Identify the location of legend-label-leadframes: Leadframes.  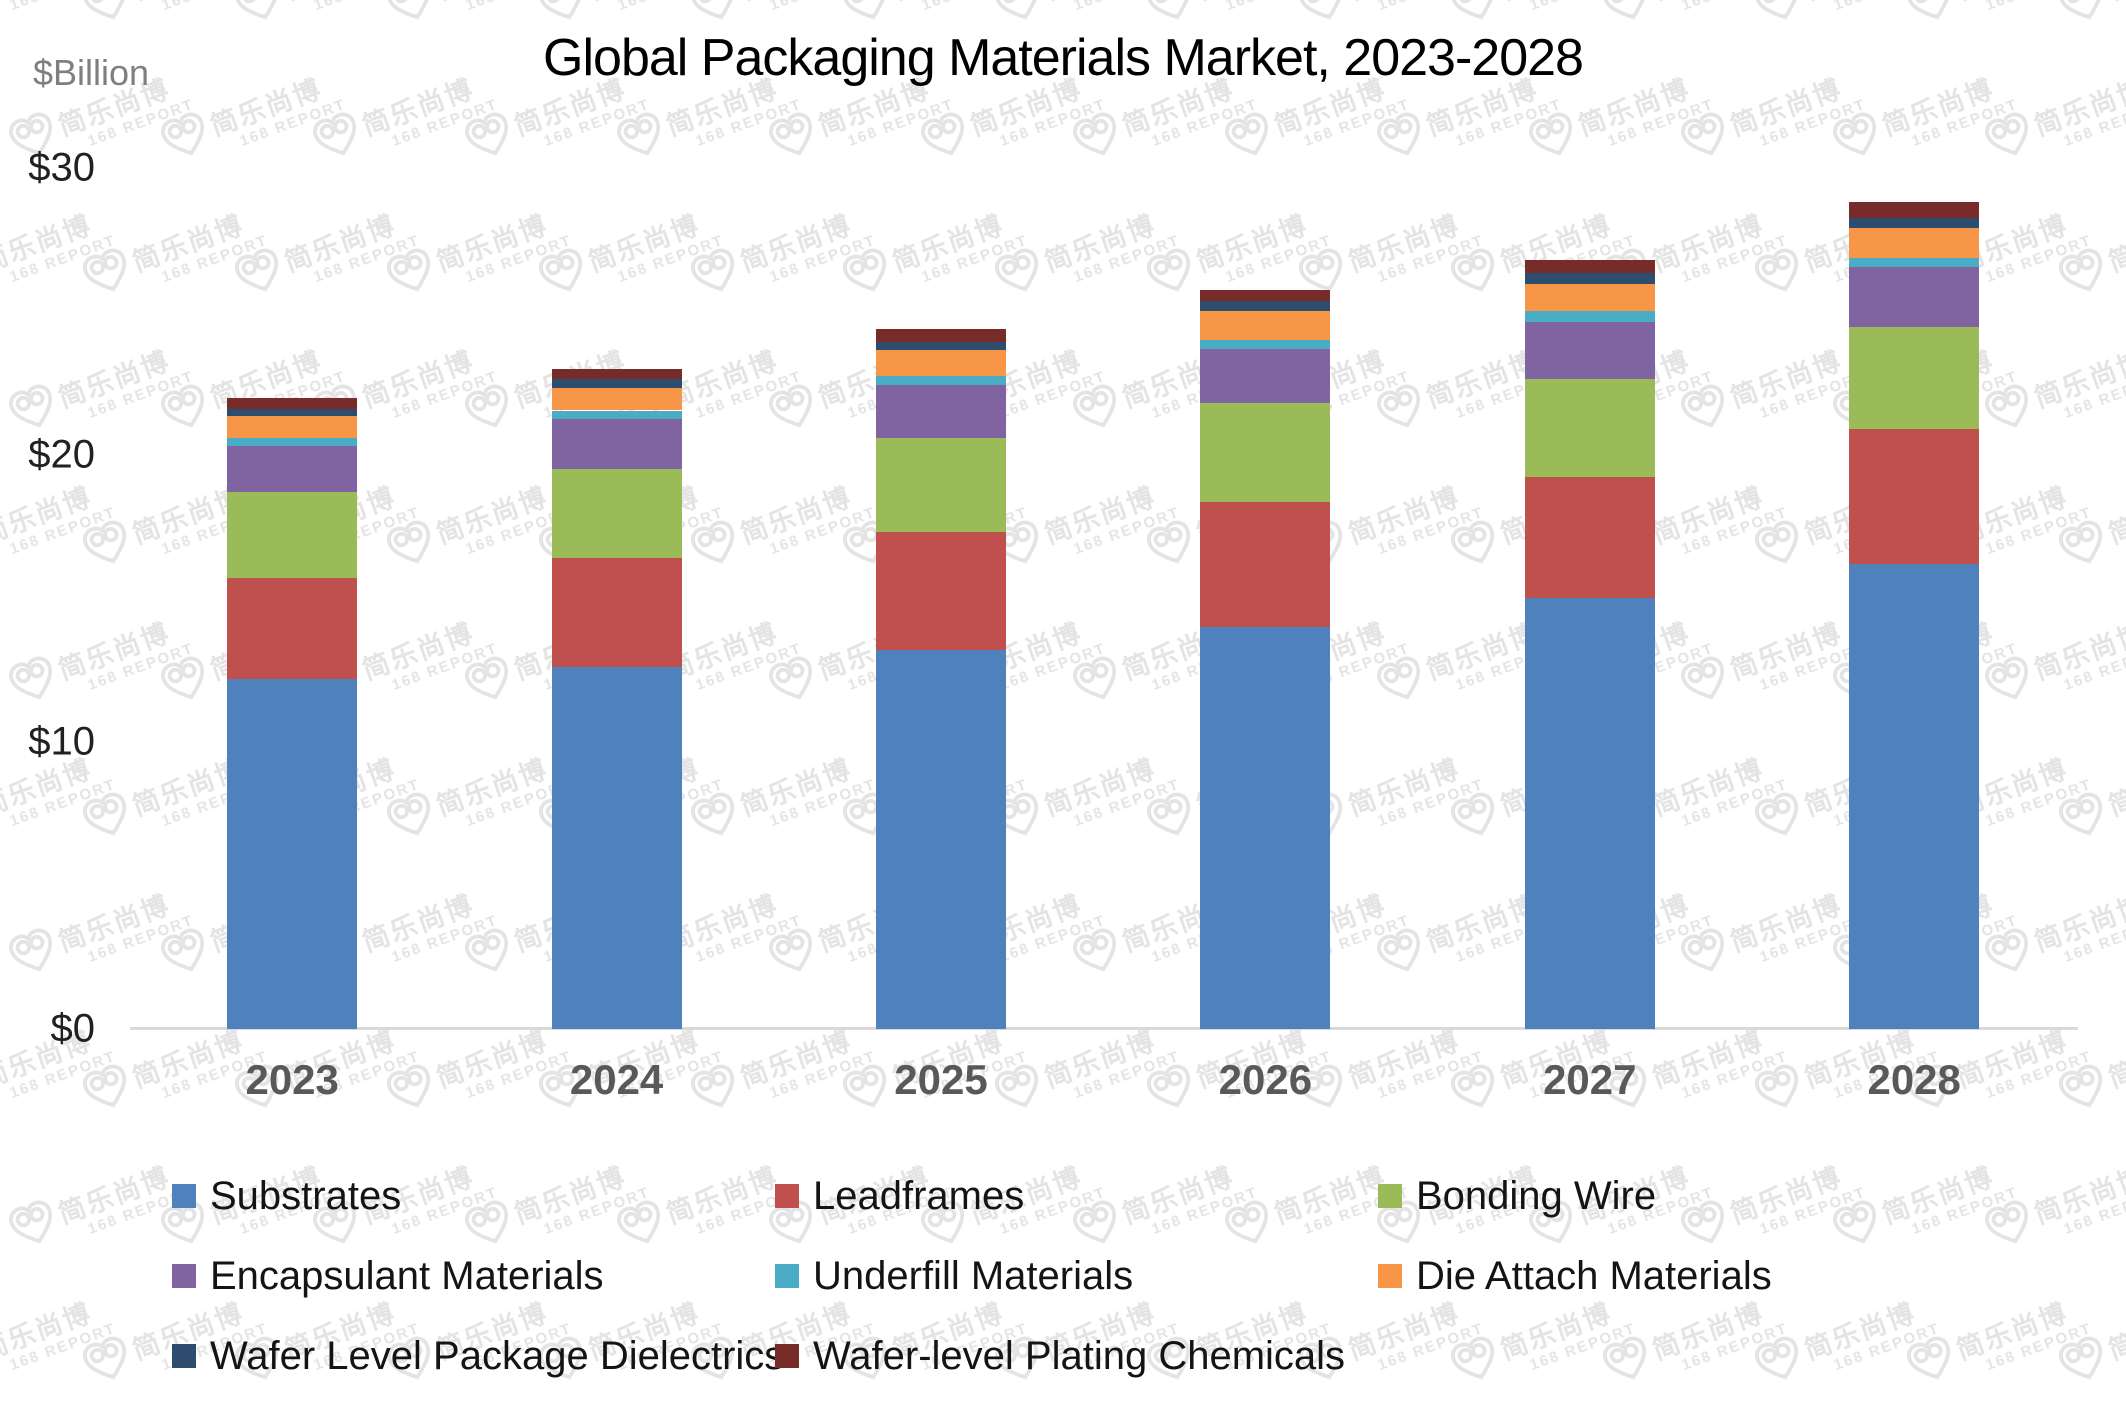
(919, 1195).